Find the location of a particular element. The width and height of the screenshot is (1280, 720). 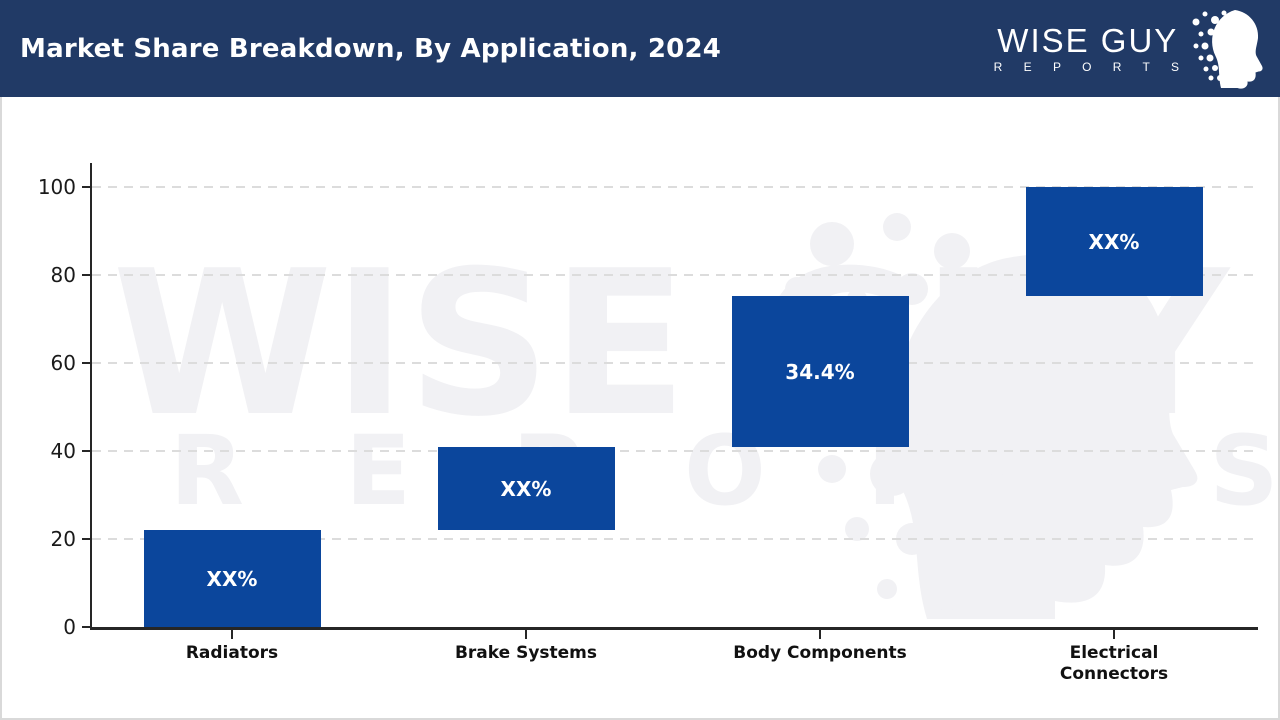

bar-radiators: XX% is located at coordinates (232, 578).